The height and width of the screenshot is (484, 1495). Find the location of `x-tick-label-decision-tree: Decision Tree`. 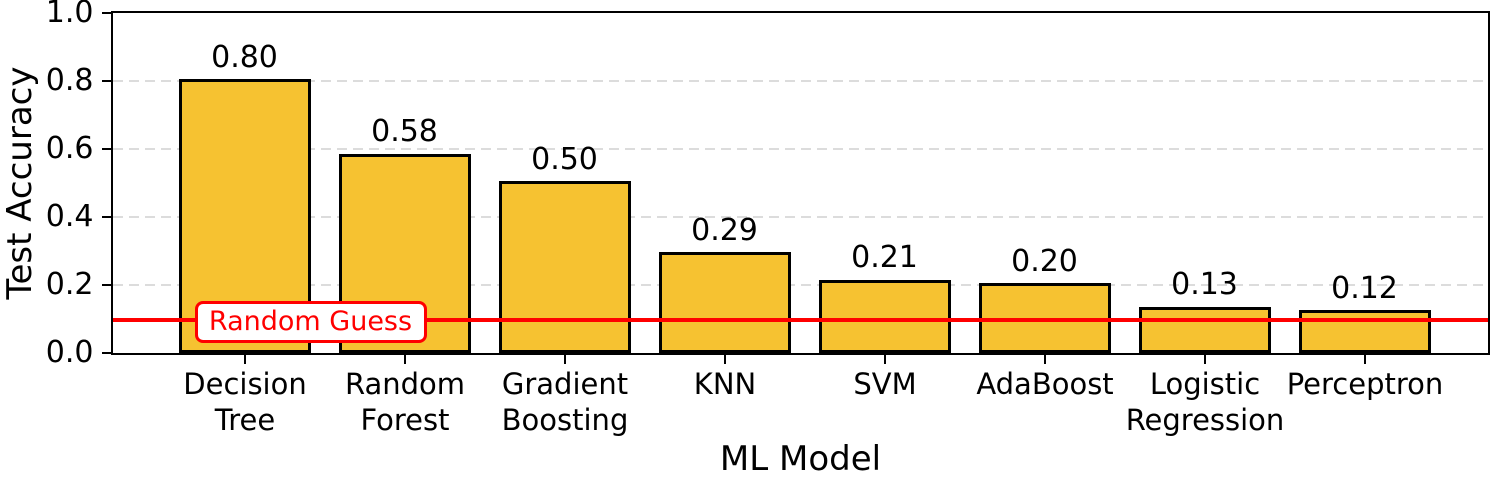

x-tick-label-decision-tree: Decision Tree is located at coordinates (245, 402).